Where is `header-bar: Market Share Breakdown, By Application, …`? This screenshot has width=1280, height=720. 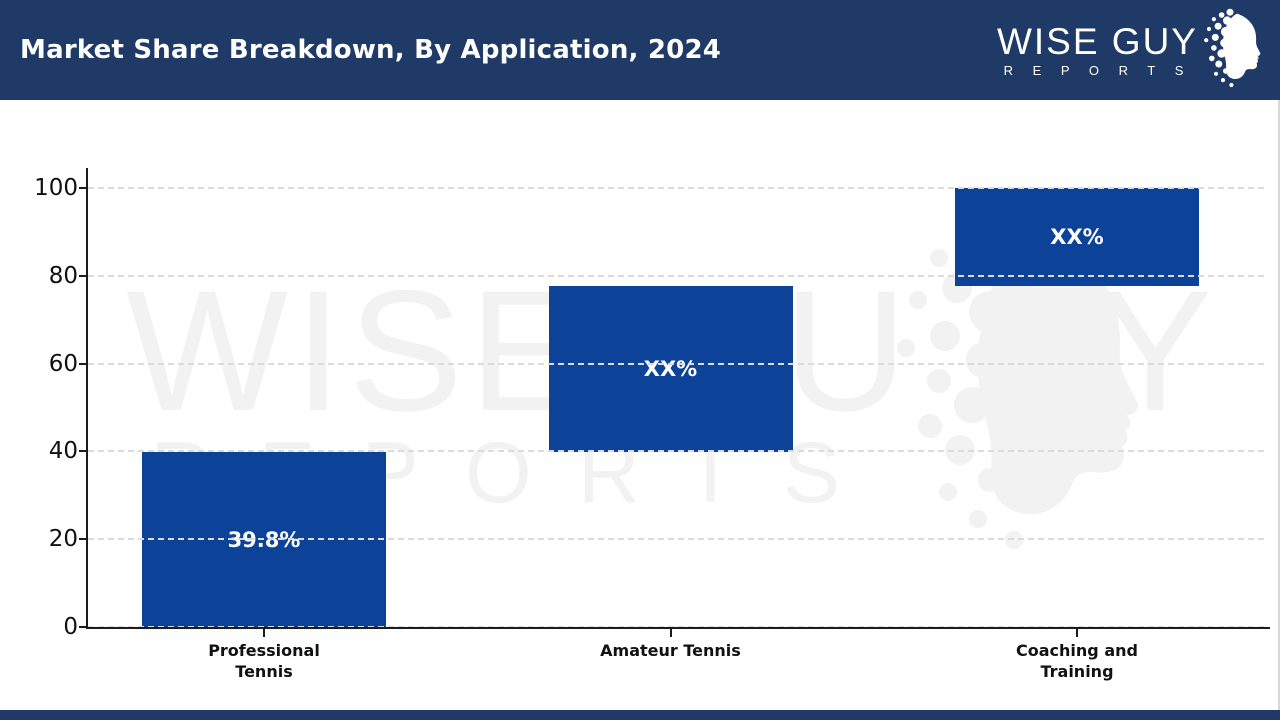
header-bar: Market Share Breakdown, By Application, … is located at coordinates (640, 50).